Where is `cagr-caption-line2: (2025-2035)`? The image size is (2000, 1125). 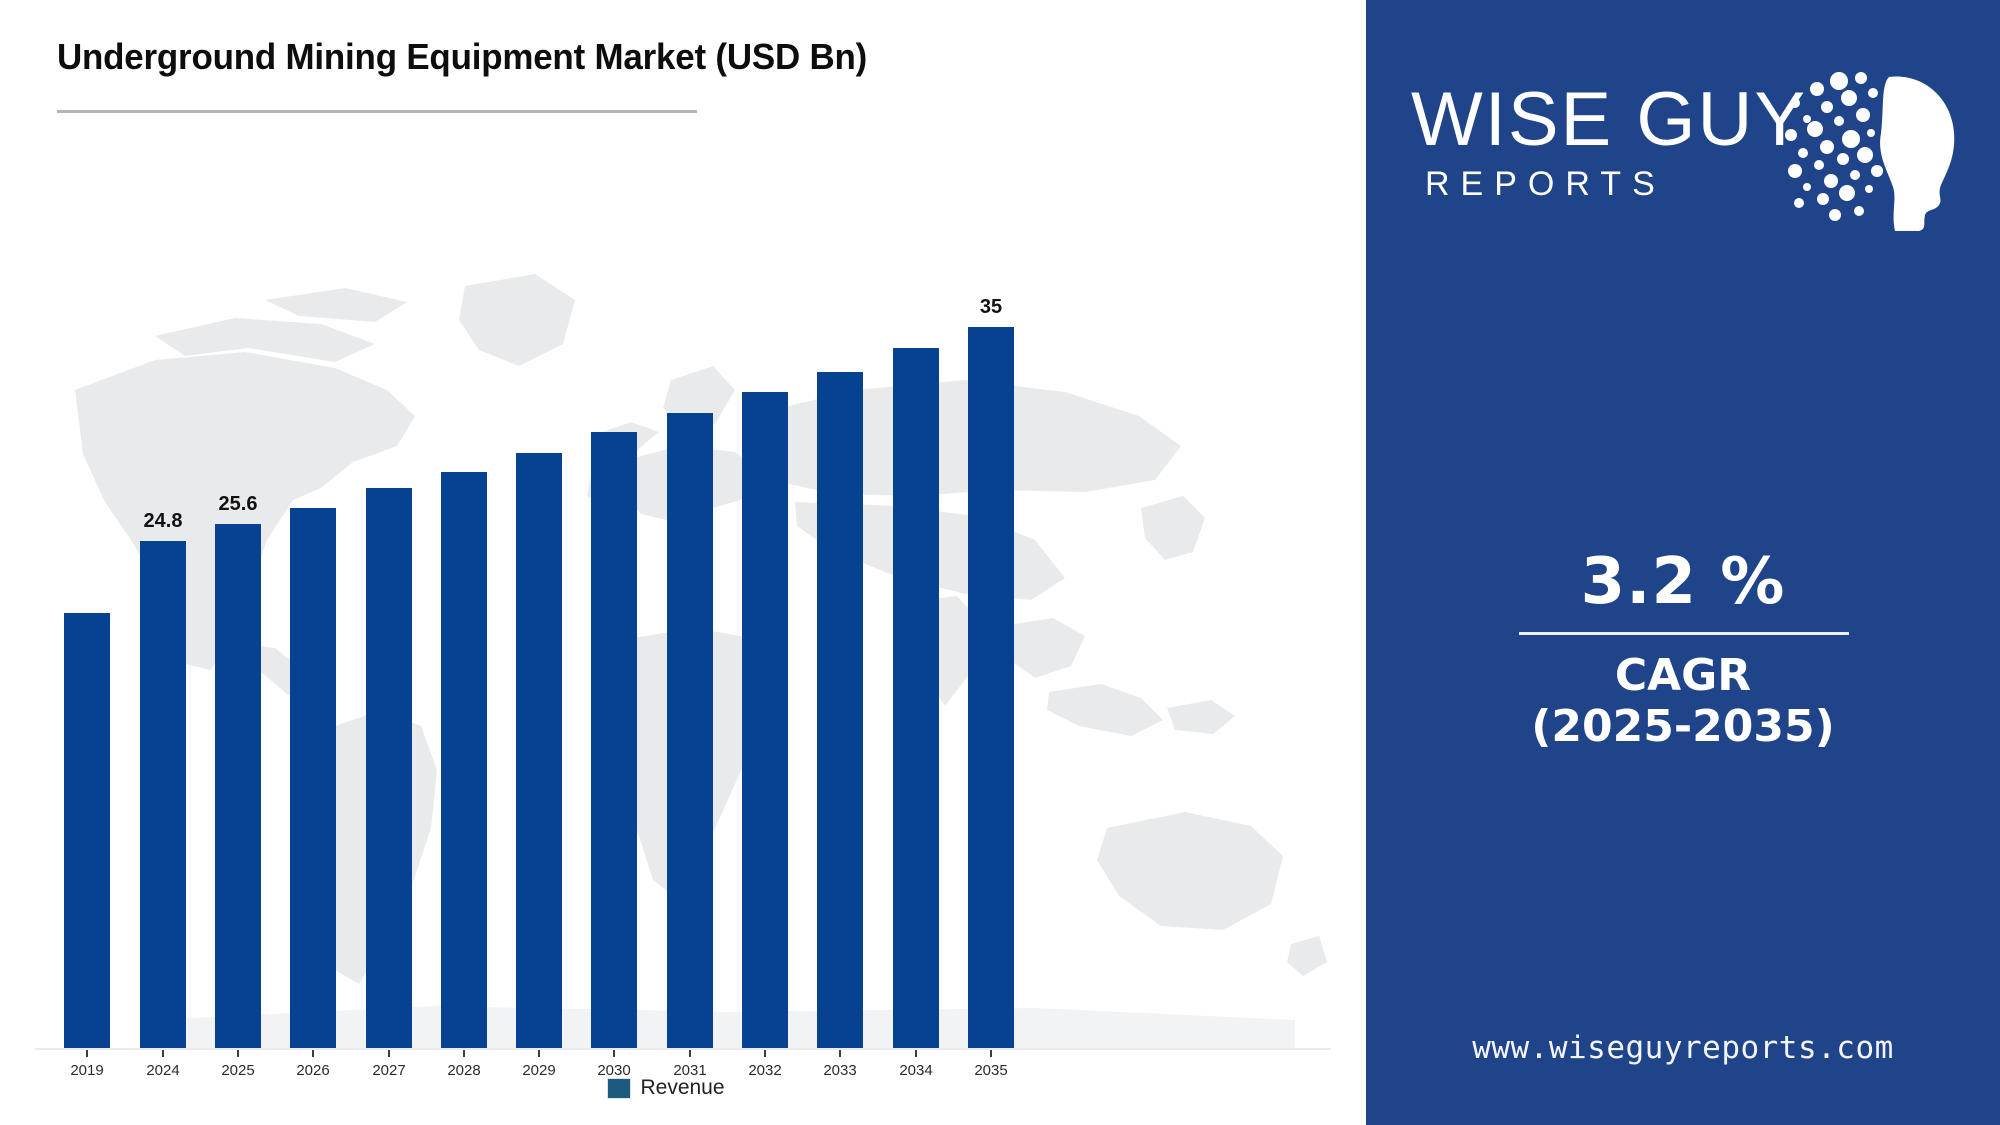
cagr-caption-line2: (2025-2035) is located at coordinates (1683, 727).